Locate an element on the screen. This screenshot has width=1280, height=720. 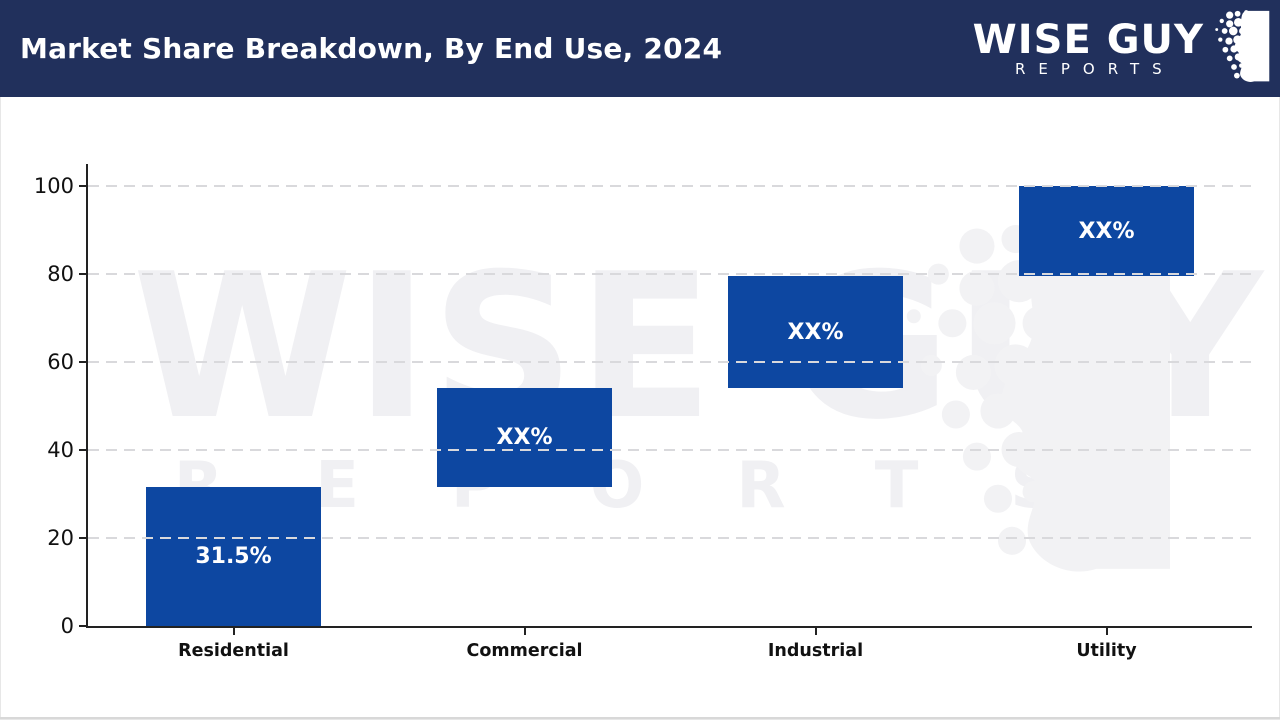
x-tick-mark-utility is located at coordinates (1106, 631).